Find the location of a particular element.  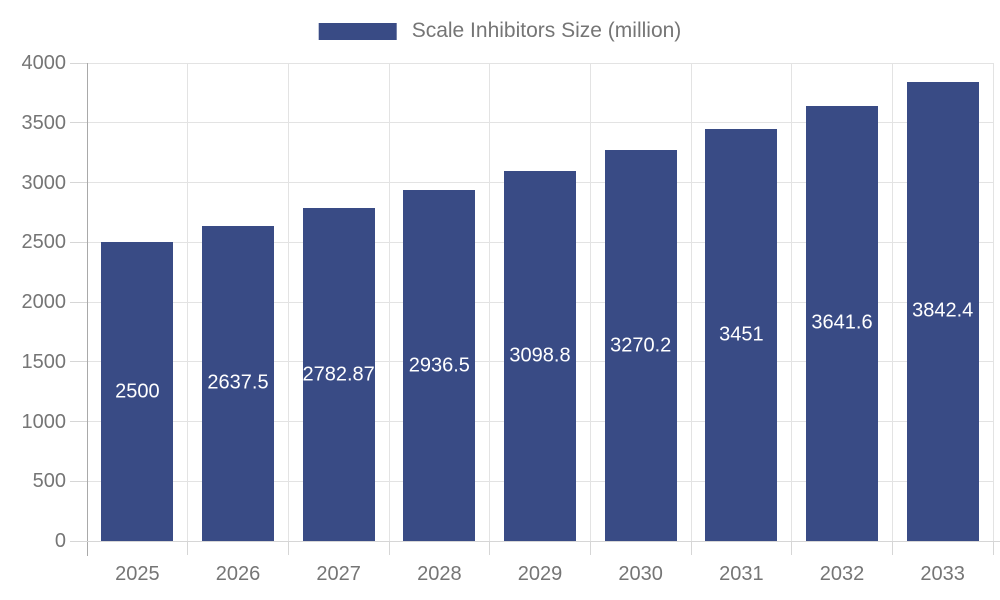

x-axis-tick-label: 2027 is located at coordinates (338, 574).